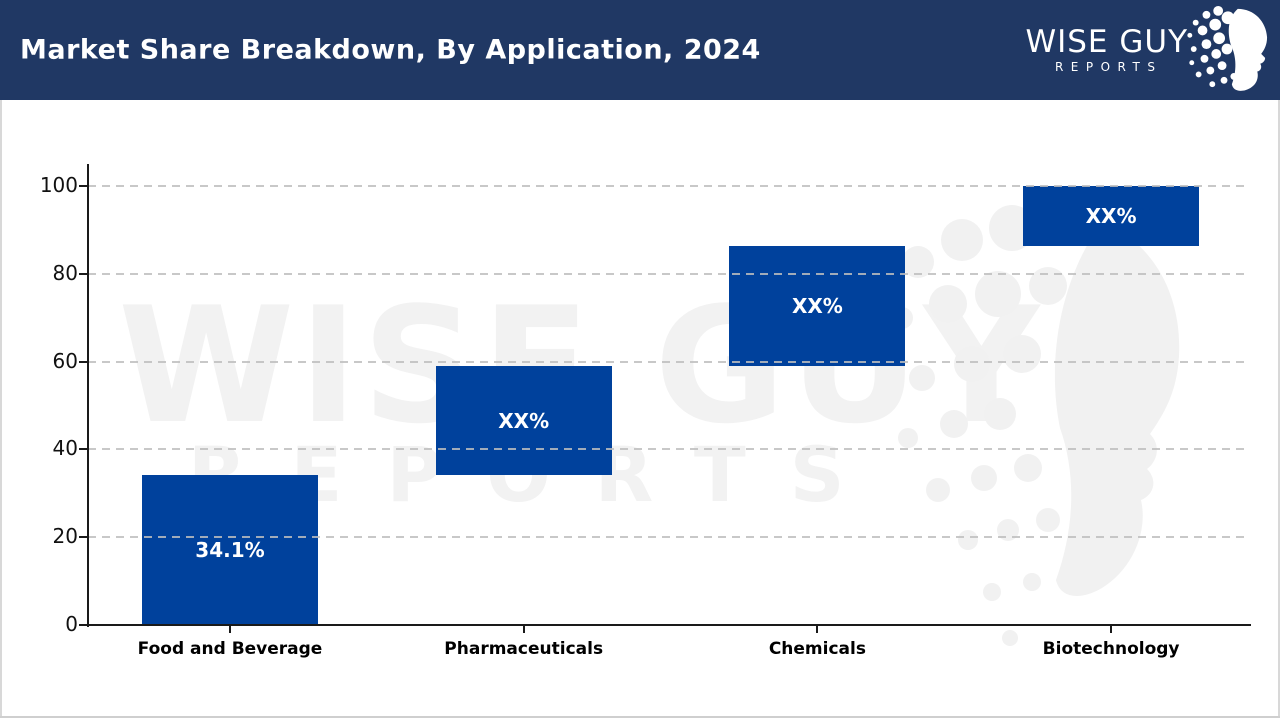  Describe the element at coordinates (1108, 67) in the screenshot. I see `logo-reports-label: REPORTS` at that location.